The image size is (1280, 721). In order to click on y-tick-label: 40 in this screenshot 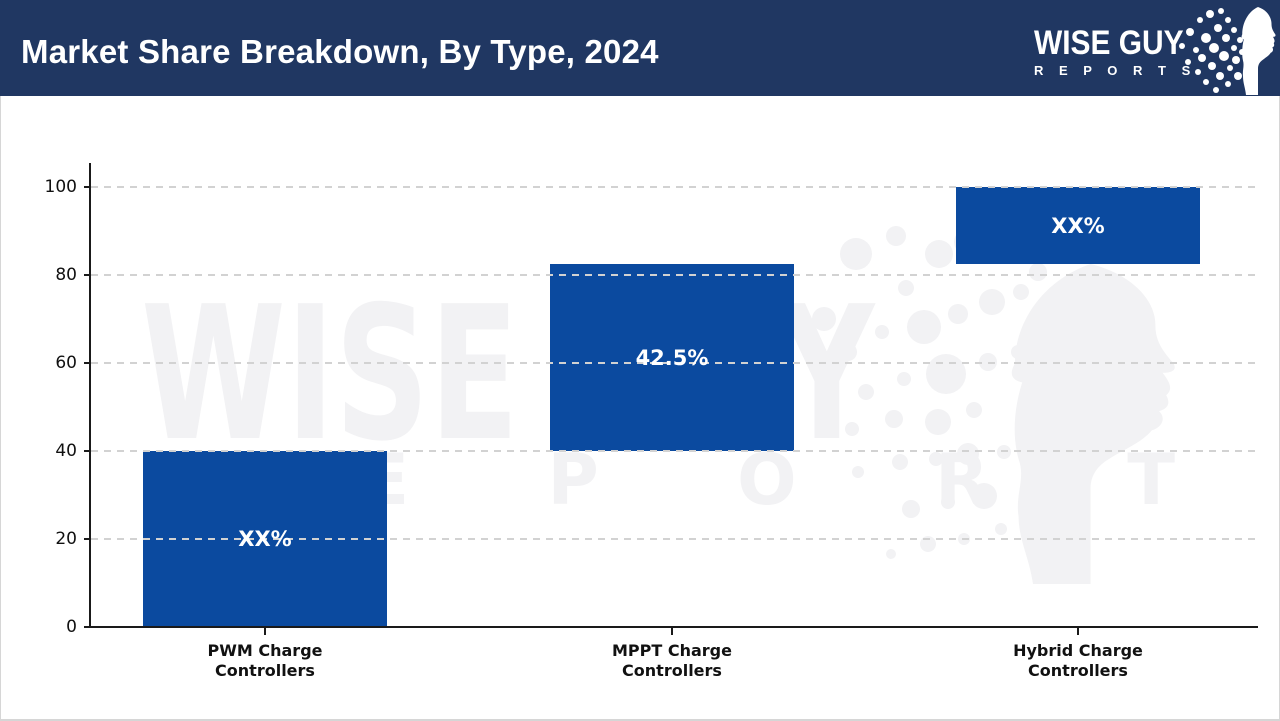, I will do `click(66, 451)`.